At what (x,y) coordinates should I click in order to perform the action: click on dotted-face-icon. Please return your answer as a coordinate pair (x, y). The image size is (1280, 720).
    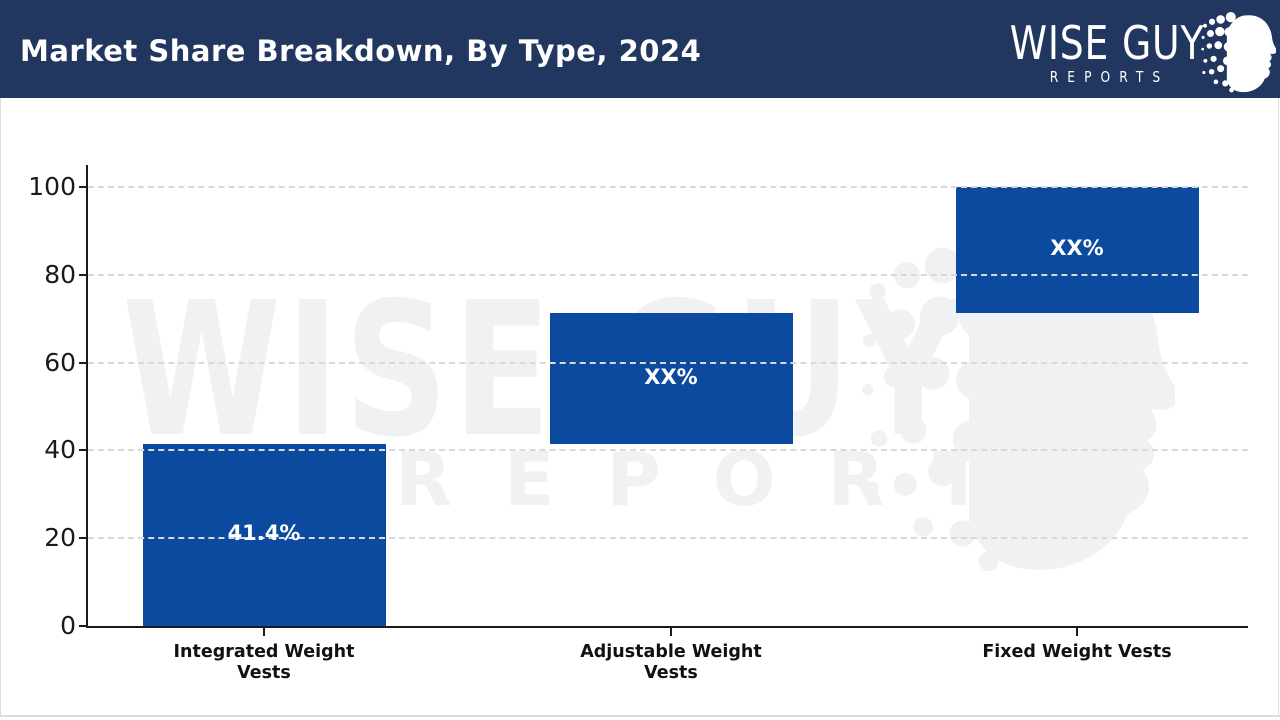
    Looking at the image, I should click on (1238, 52).